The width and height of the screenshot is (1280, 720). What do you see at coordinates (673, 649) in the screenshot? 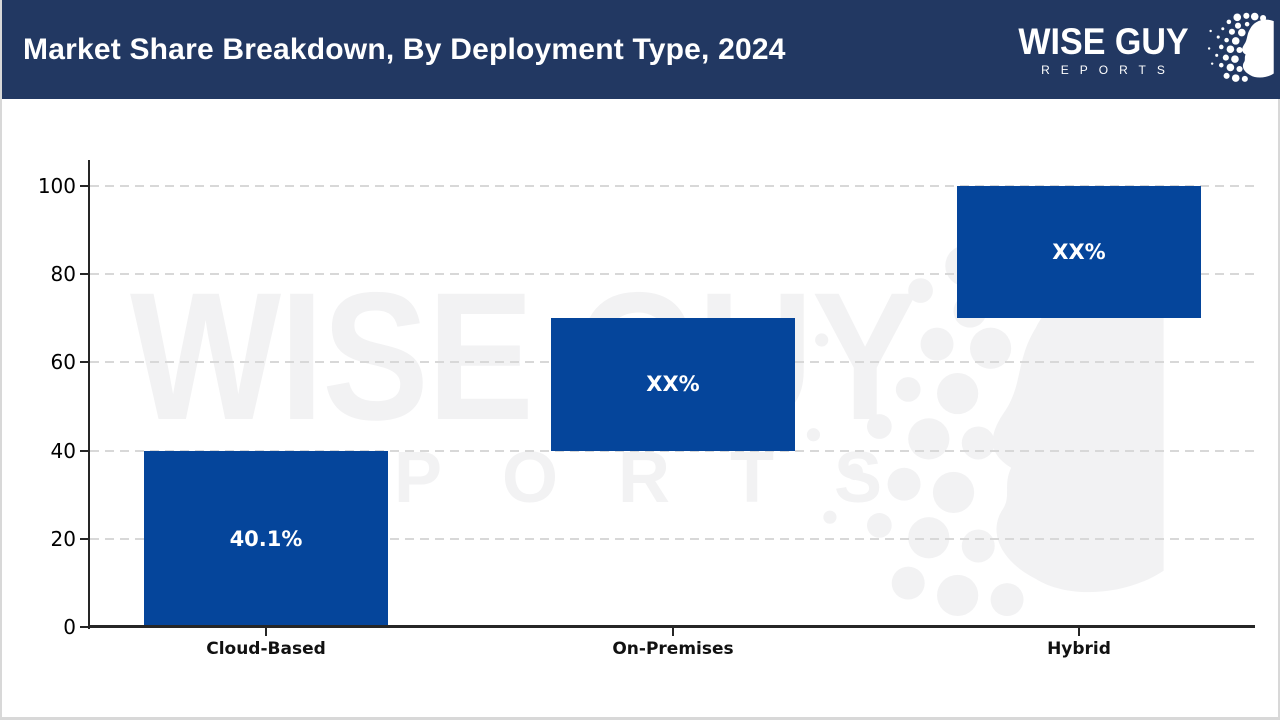
I see `x-tick-label: On-Premises` at bounding box center [673, 649].